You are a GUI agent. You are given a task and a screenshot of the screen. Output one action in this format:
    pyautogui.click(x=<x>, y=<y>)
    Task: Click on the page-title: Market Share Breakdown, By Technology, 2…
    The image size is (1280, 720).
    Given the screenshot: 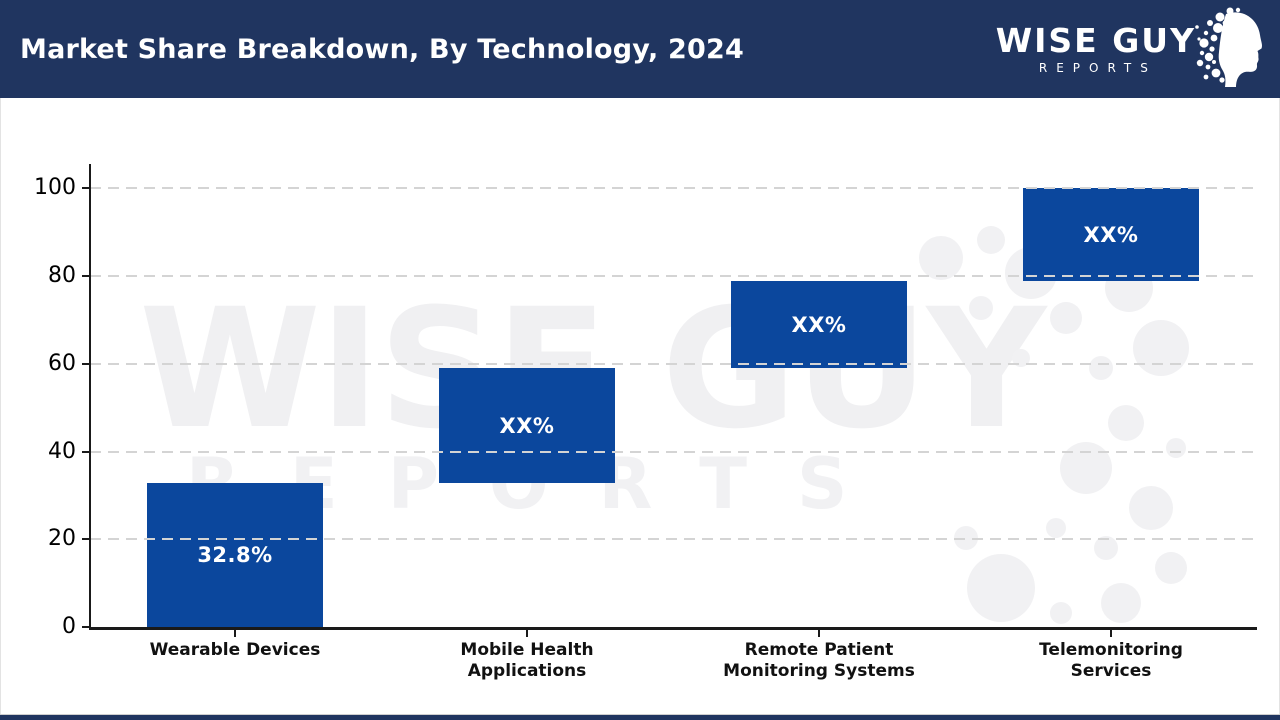 What is the action you would take?
    pyautogui.click(x=382, y=49)
    